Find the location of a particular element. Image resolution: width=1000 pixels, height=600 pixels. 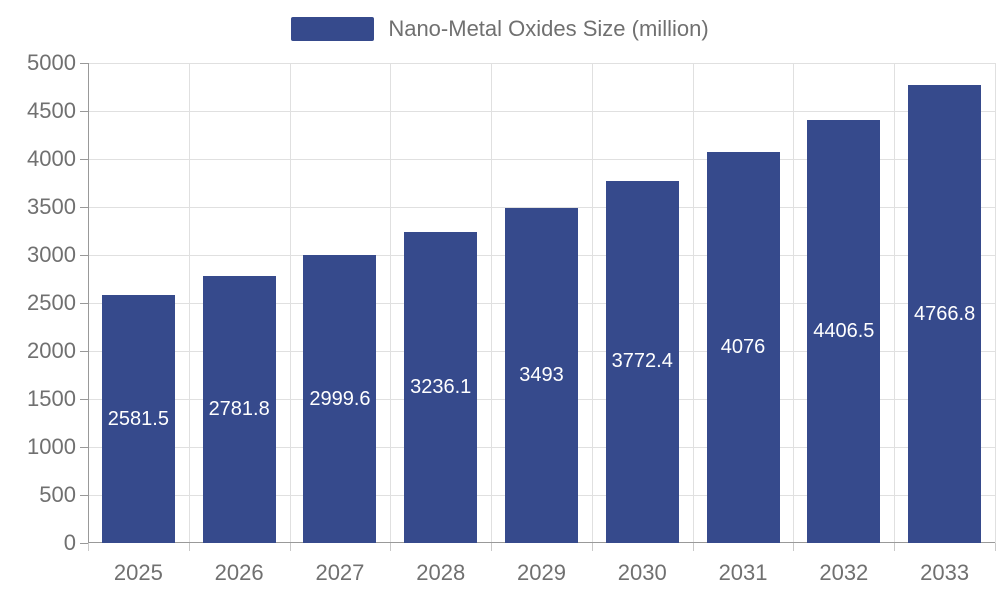

y-tick-label: 1500 is located at coordinates (51, 398).